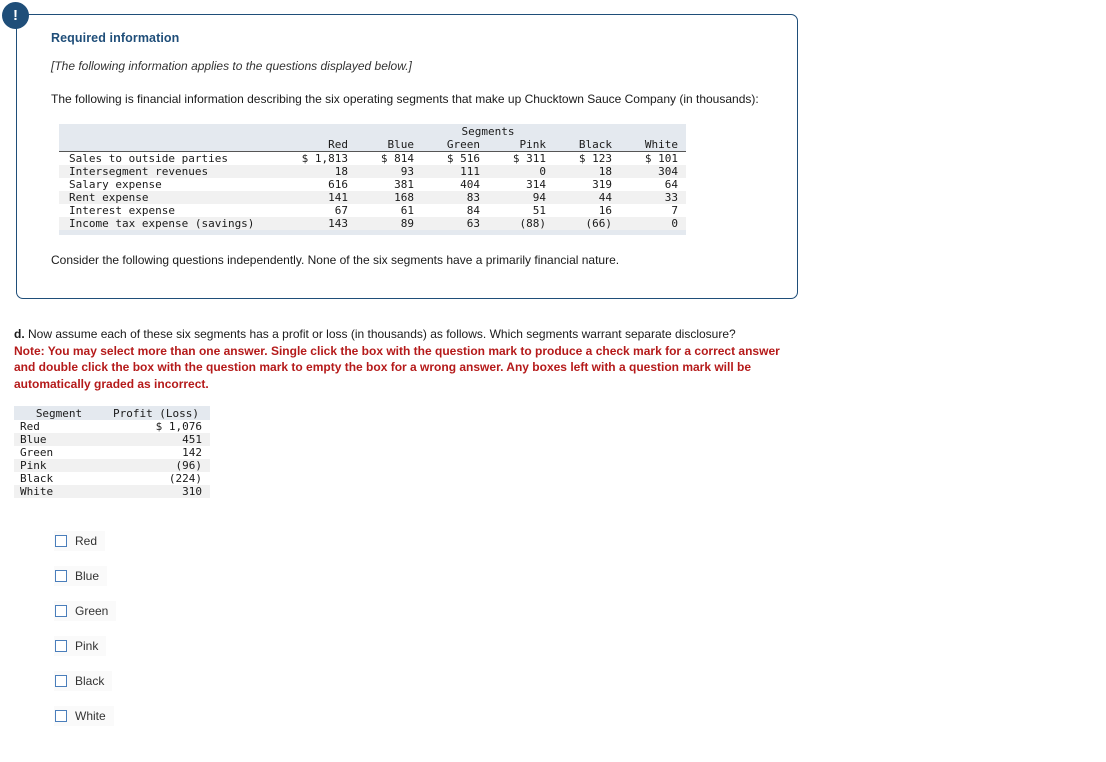 This screenshot has height=762, width=1106. I want to click on choice-row-green: Green, so click(85, 611).